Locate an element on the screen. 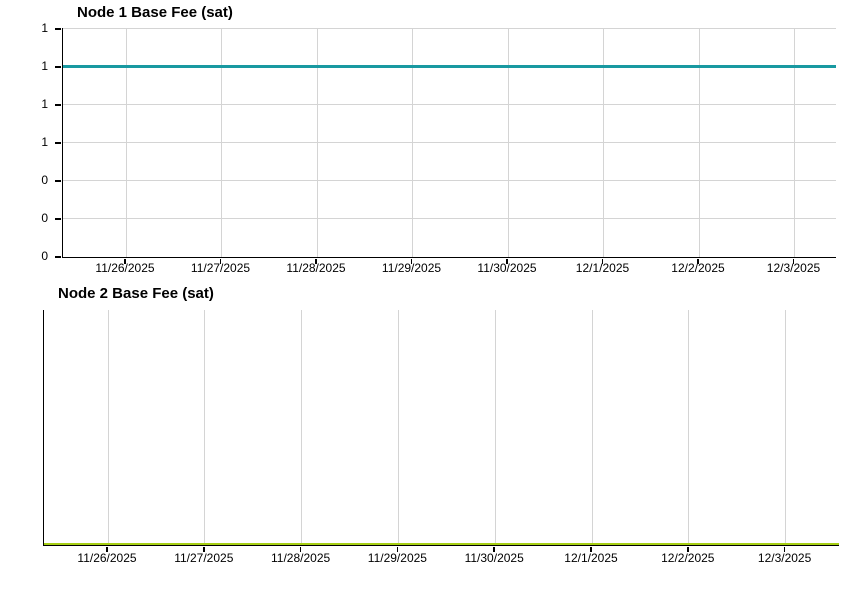 The image size is (860, 600). series-line-node-2-base-fee is located at coordinates (441, 544).